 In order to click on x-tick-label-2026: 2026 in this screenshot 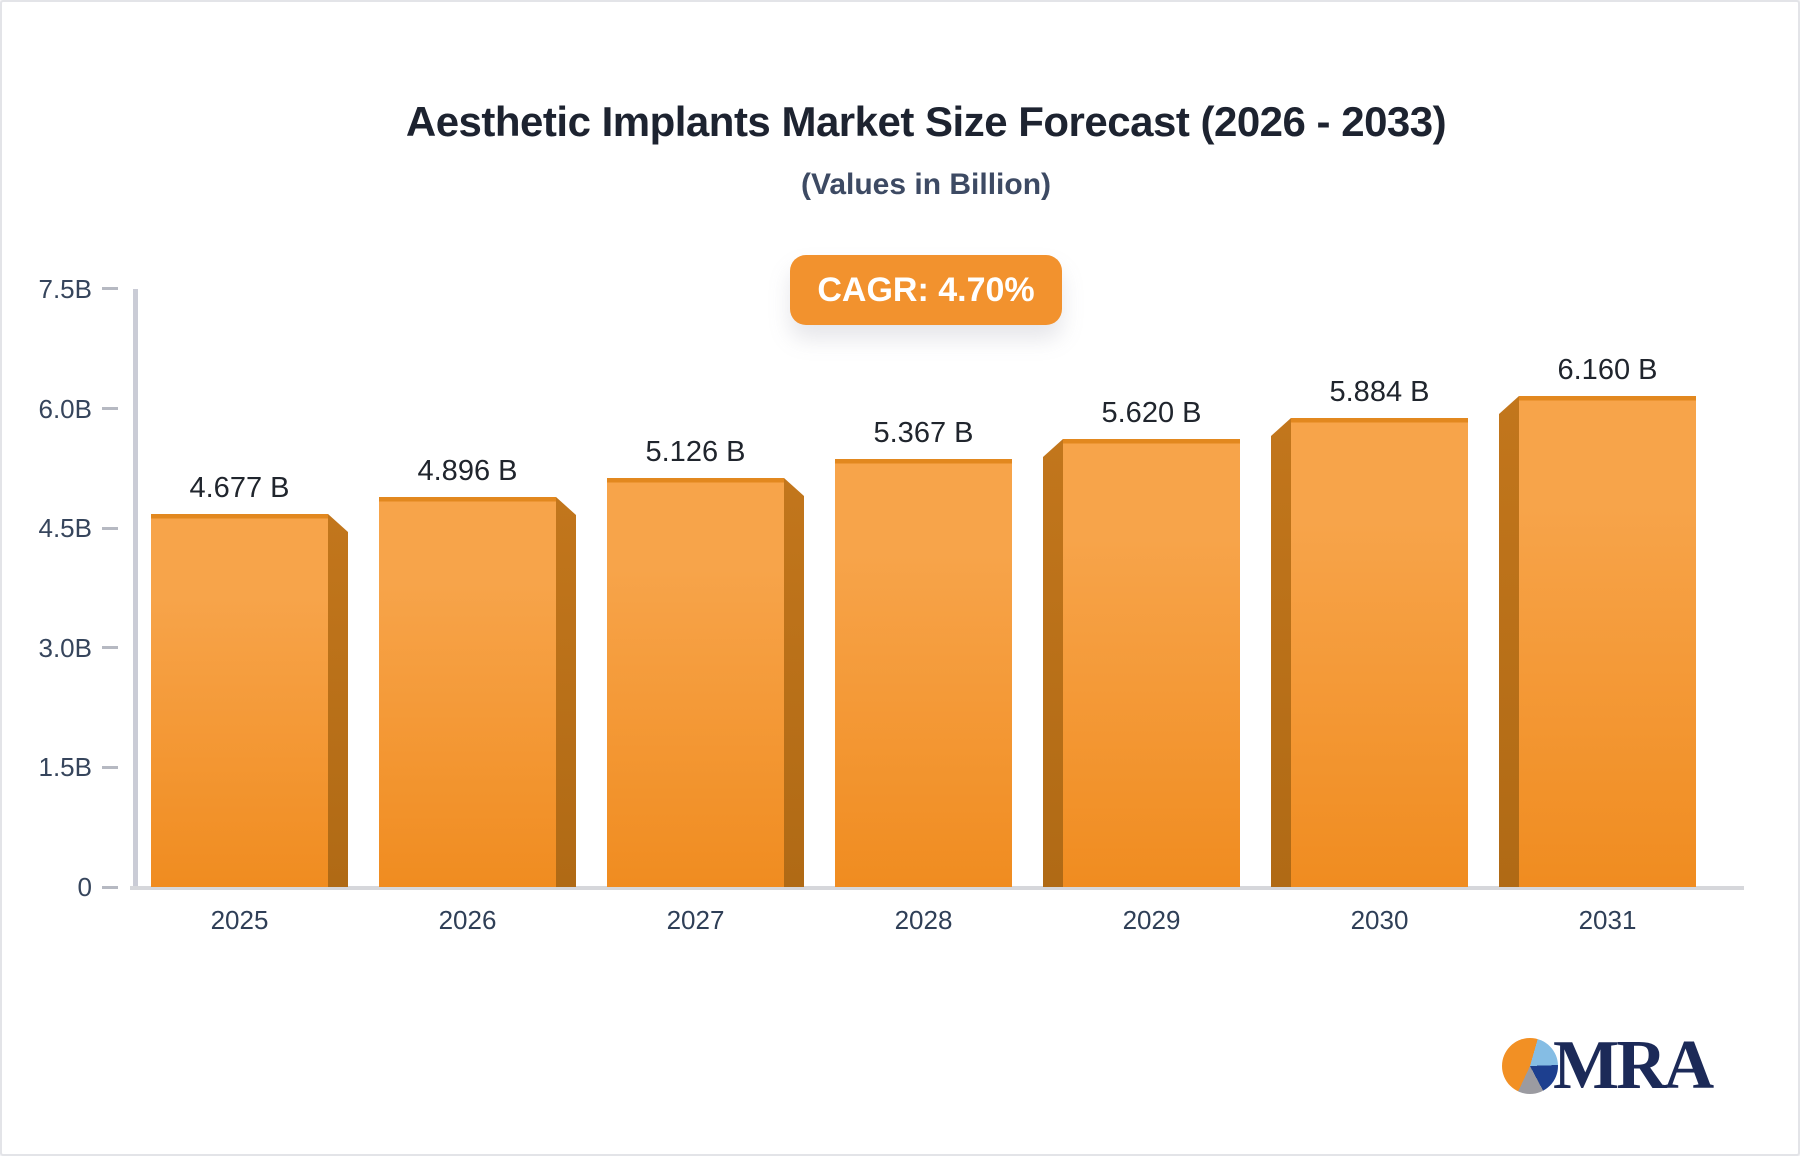, I will do `click(467, 920)`.